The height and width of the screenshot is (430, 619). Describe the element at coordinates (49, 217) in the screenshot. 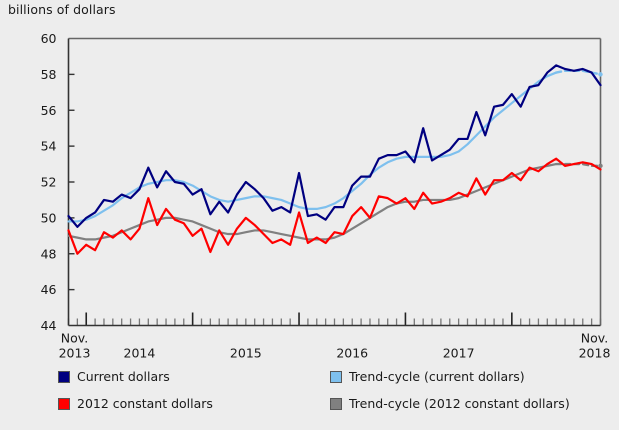

I see `y-tick-label: 50` at that location.